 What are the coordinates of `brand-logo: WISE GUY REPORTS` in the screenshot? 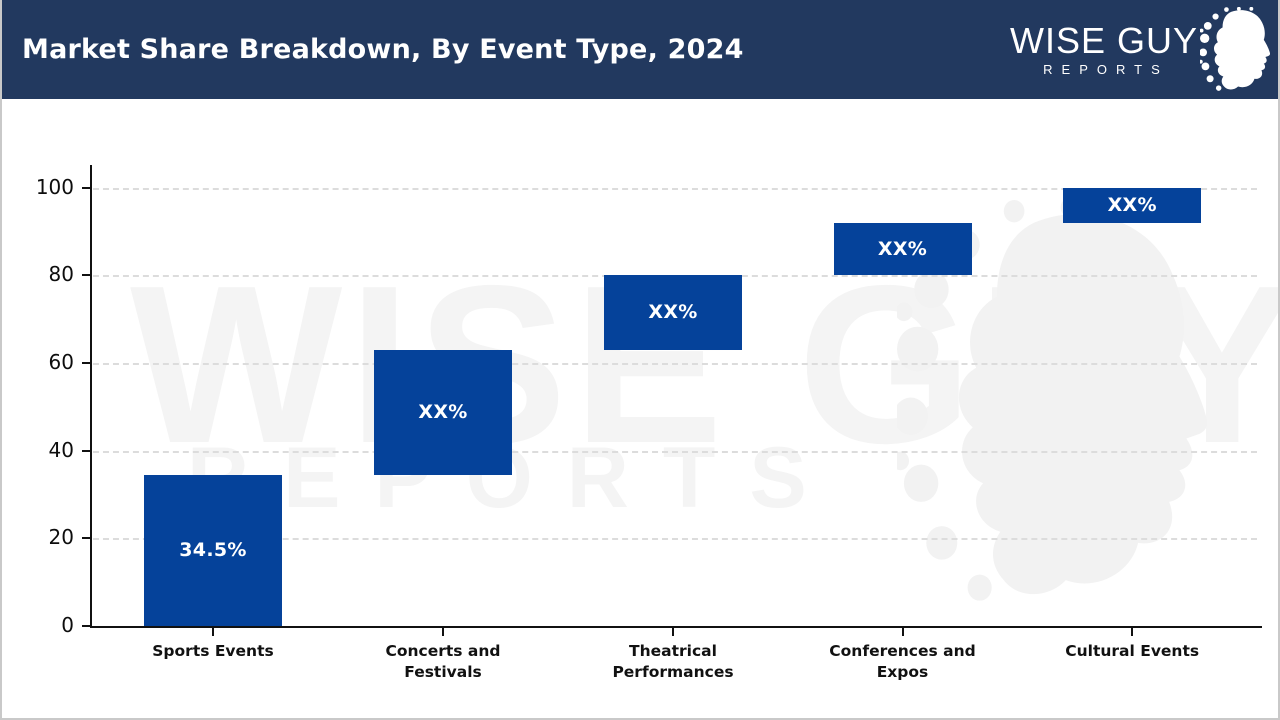 It's located at (1140, 49).